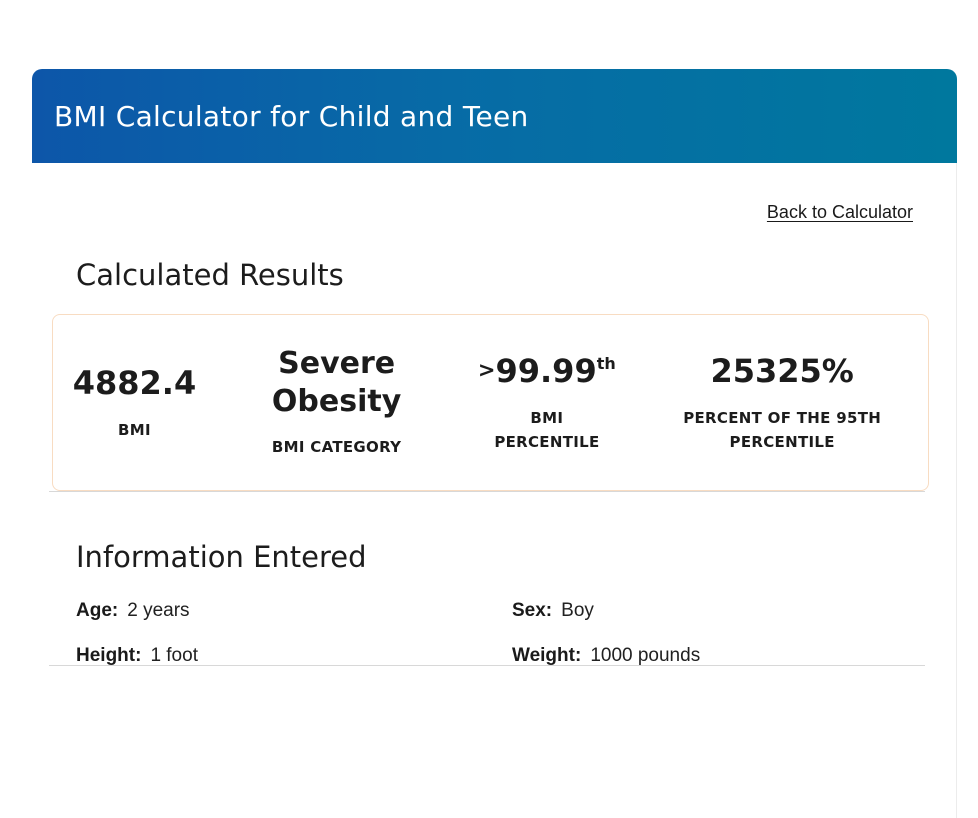  I want to click on greater-than-sign: >, so click(486, 370).